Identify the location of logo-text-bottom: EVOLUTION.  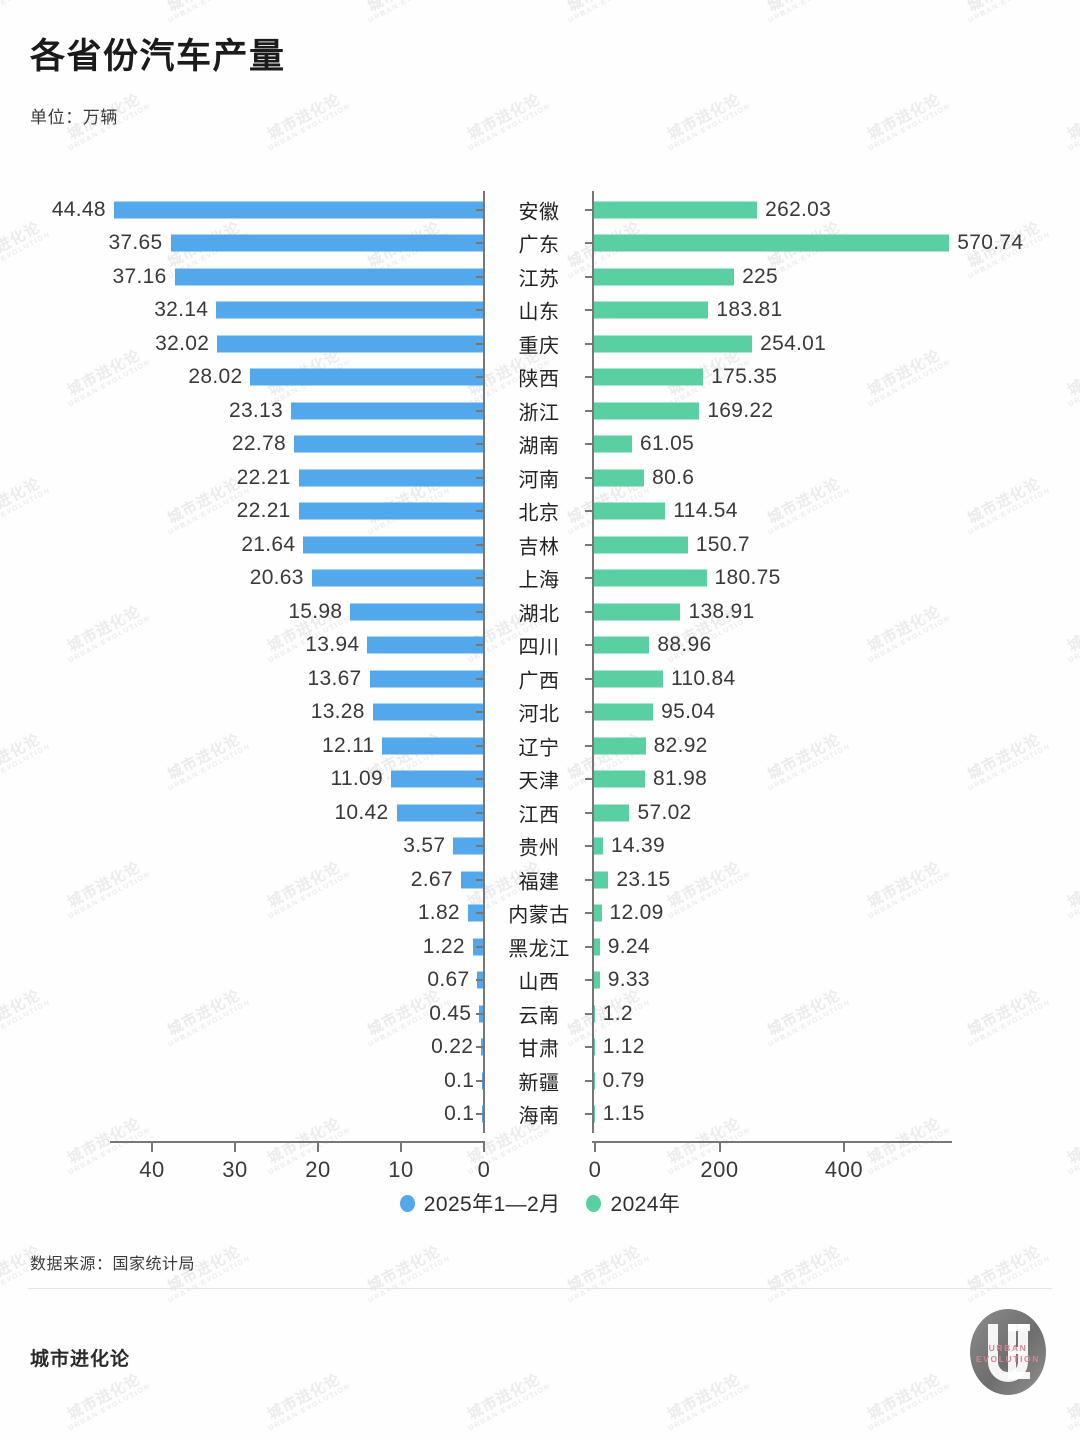
(1008, 1359).